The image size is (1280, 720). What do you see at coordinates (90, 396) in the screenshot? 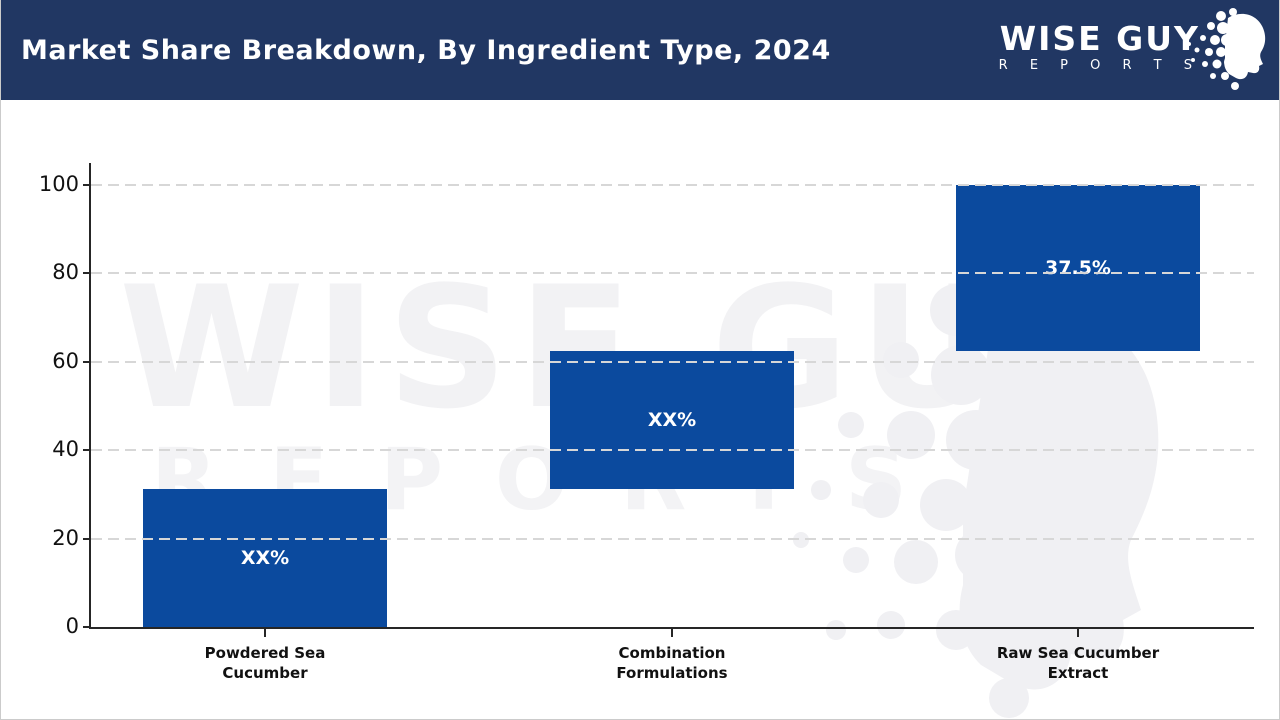
I see `y-axis-spine` at bounding box center [90, 396].